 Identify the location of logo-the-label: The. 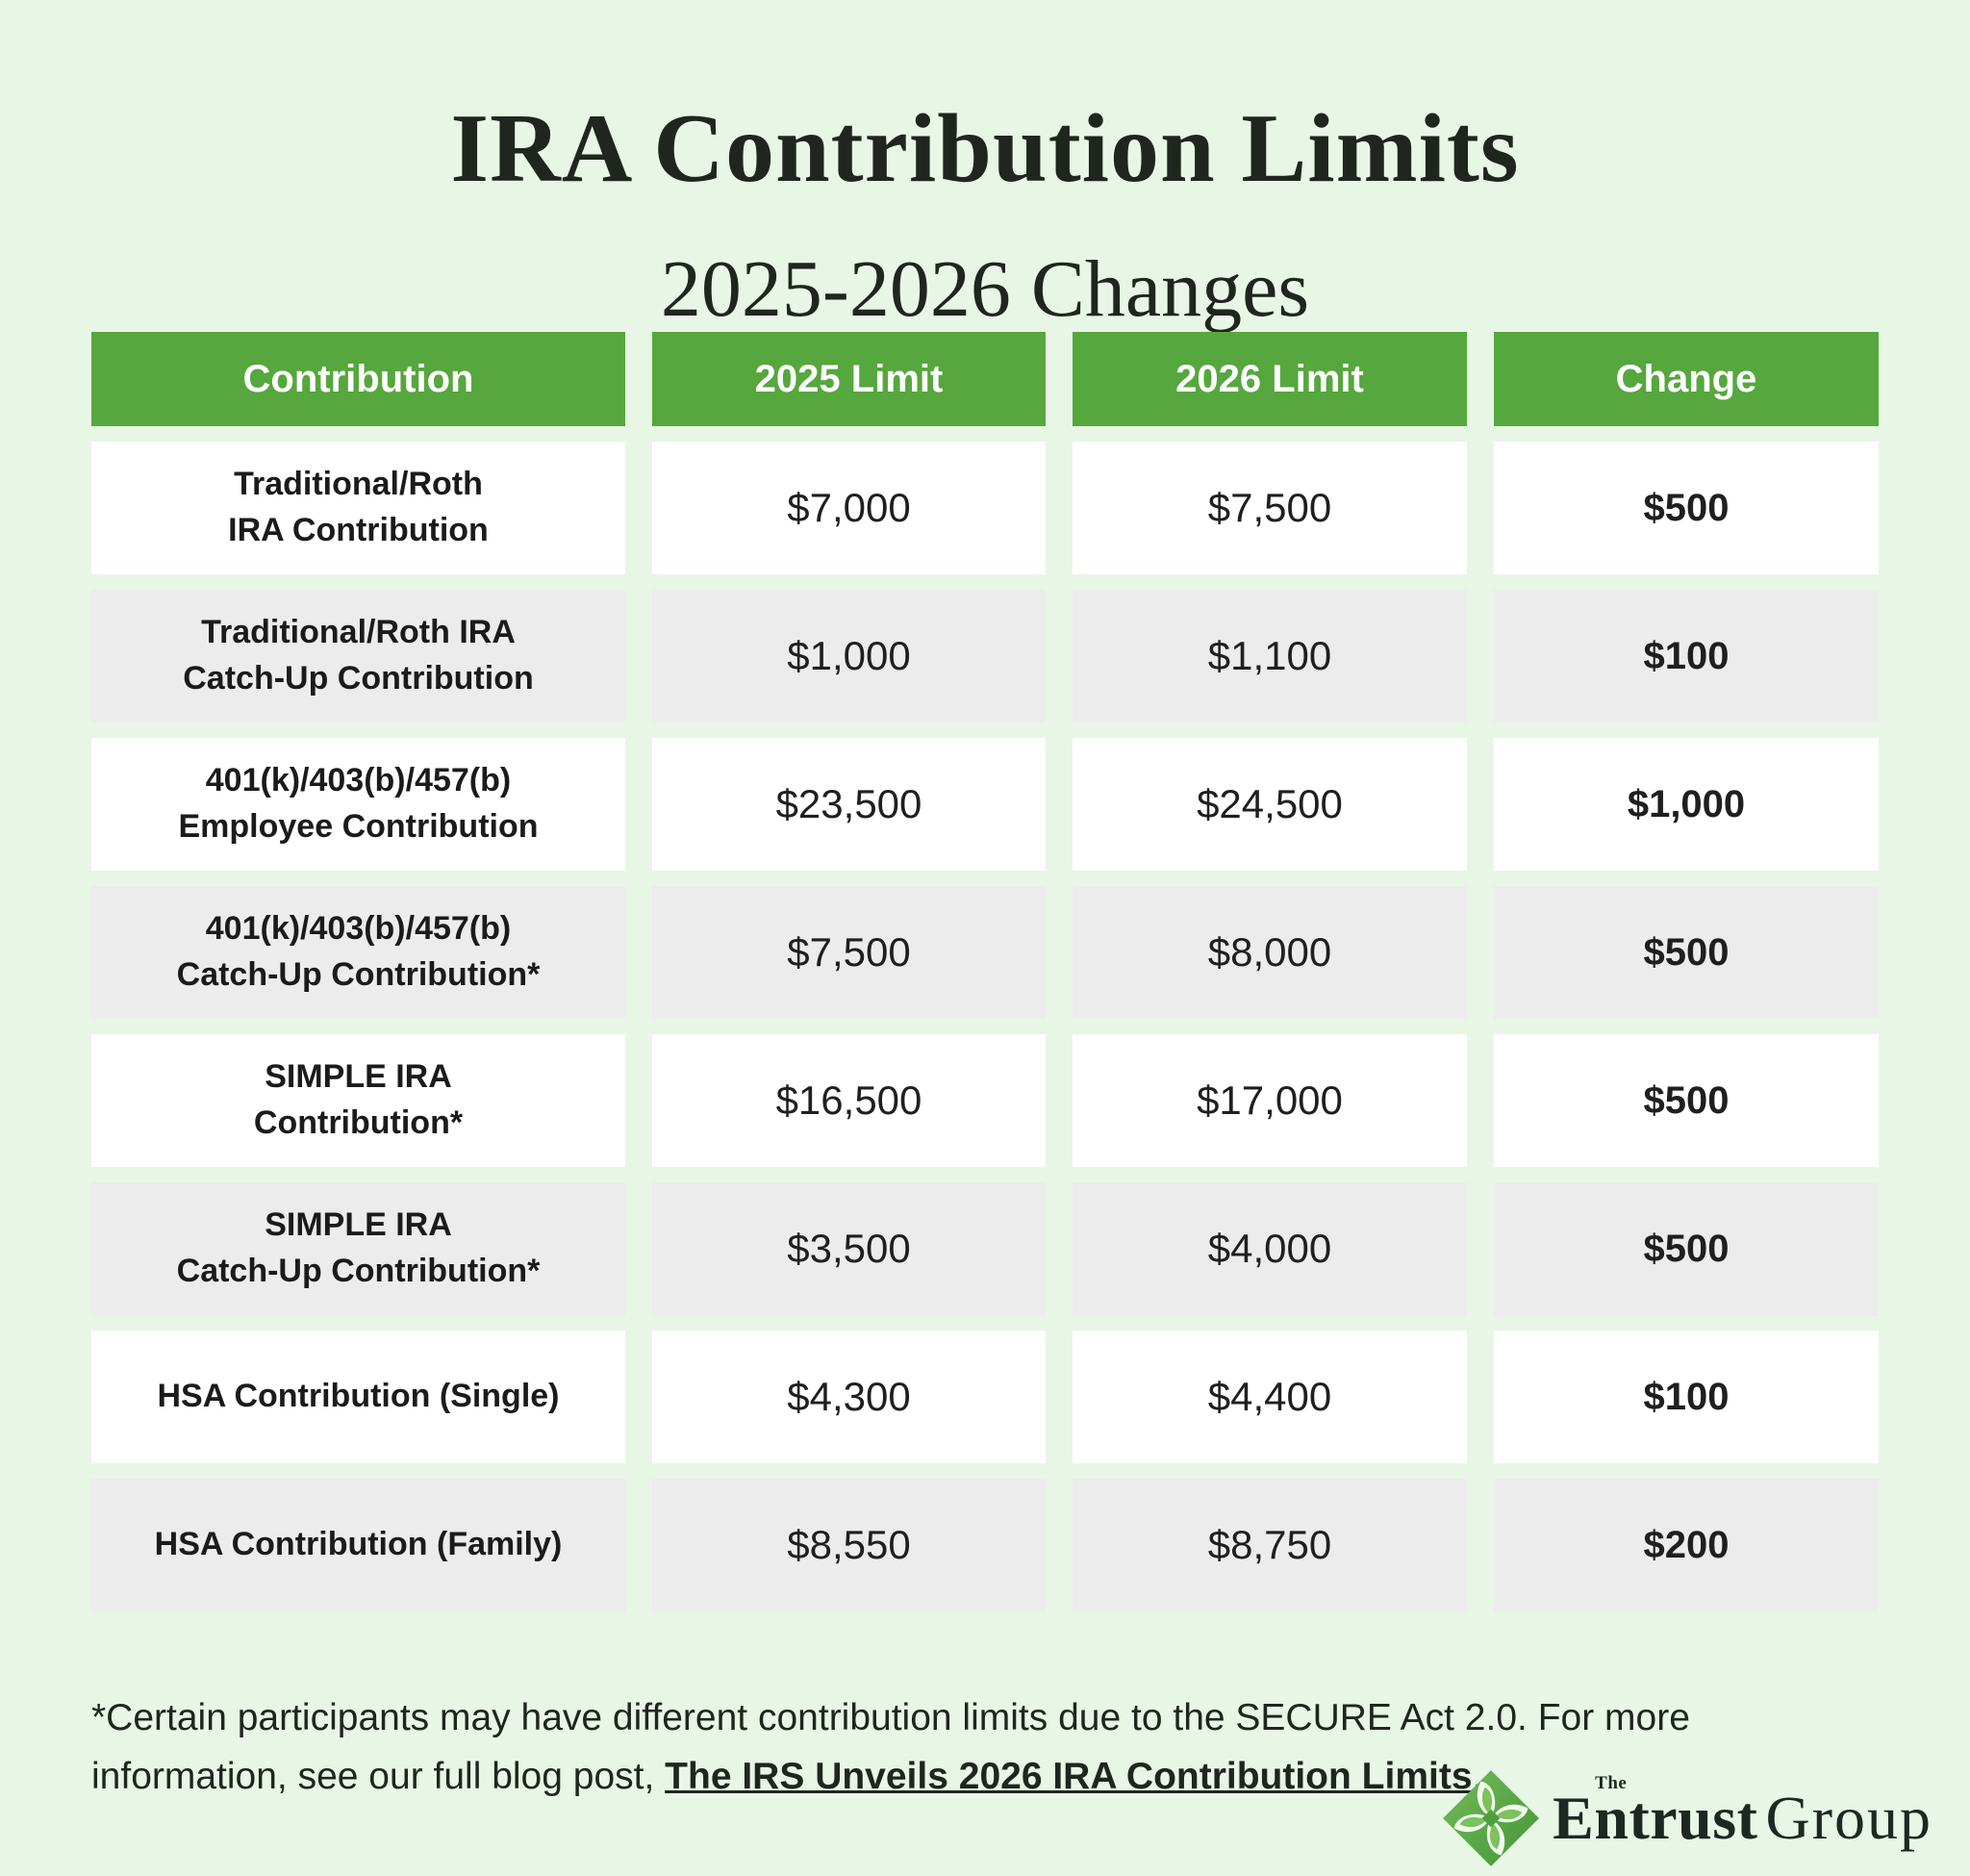
(1611, 1783).